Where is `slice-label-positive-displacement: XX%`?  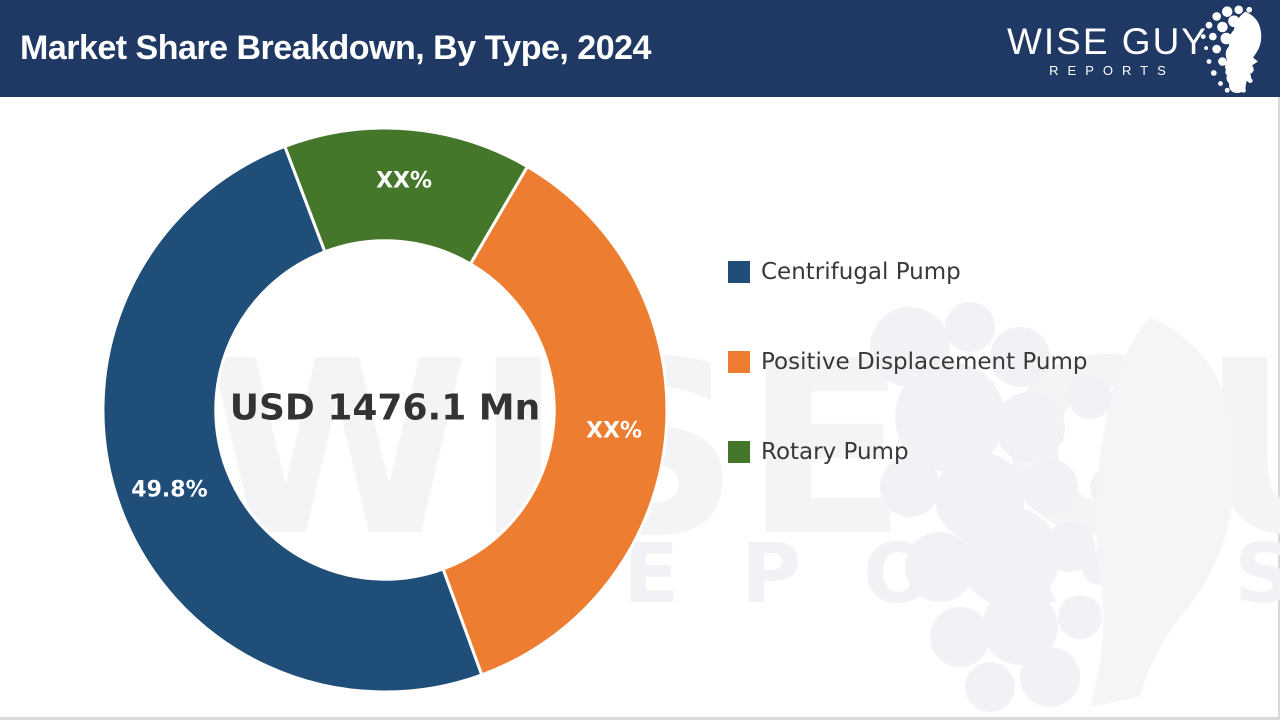 slice-label-positive-displacement: XX% is located at coordinates (614, 431).